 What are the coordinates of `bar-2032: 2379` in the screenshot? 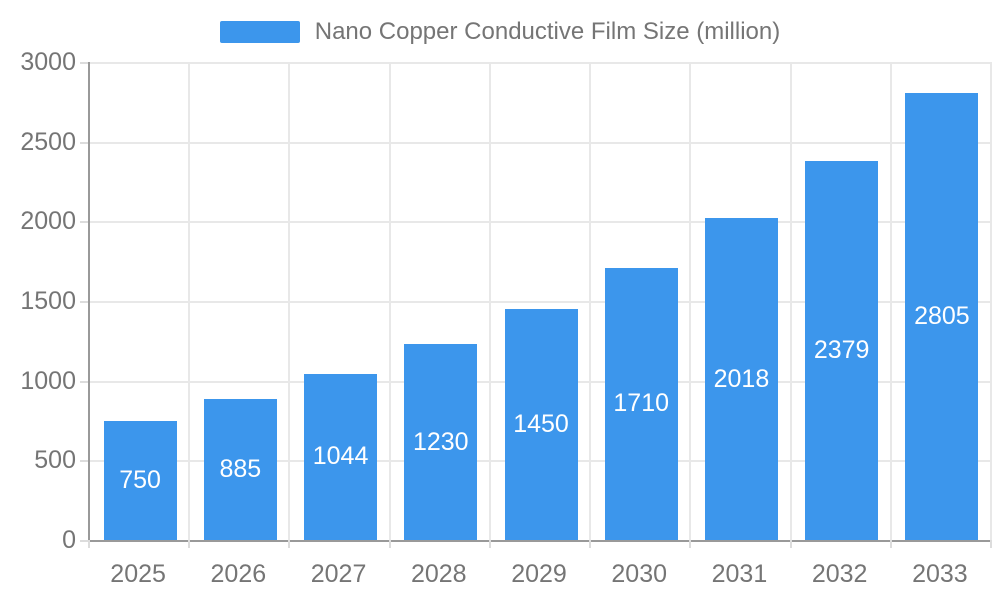 It's located at (842, 350).